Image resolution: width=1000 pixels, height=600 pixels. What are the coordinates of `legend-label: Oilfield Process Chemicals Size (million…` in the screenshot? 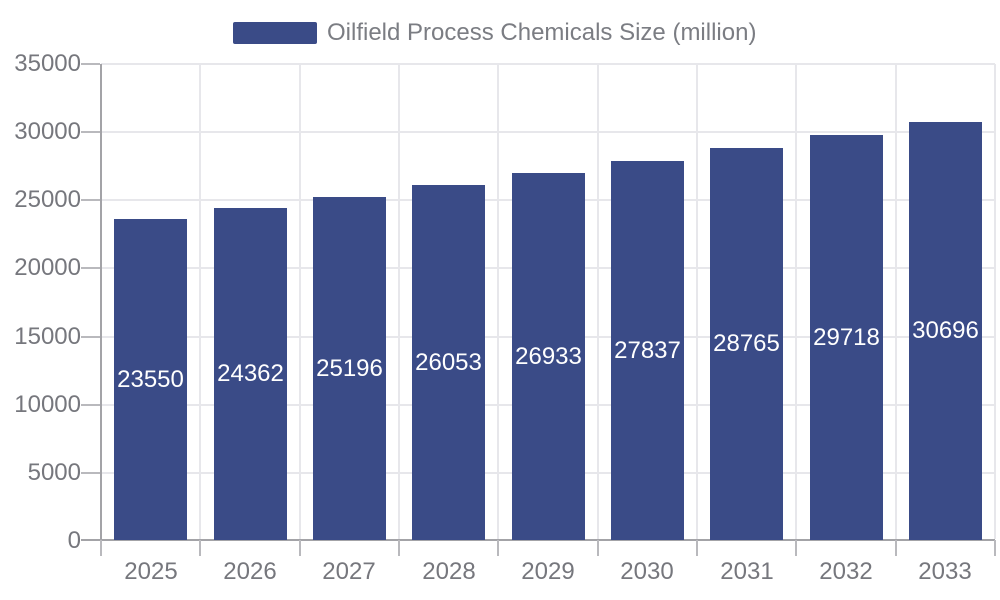 It's located at (542, 32).